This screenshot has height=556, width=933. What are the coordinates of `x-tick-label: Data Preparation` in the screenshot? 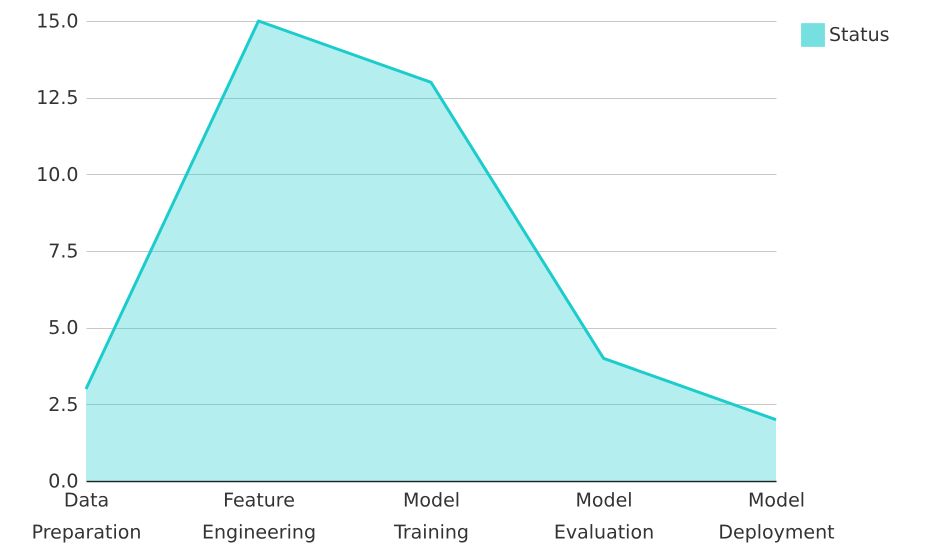 It's located at (87, 517).